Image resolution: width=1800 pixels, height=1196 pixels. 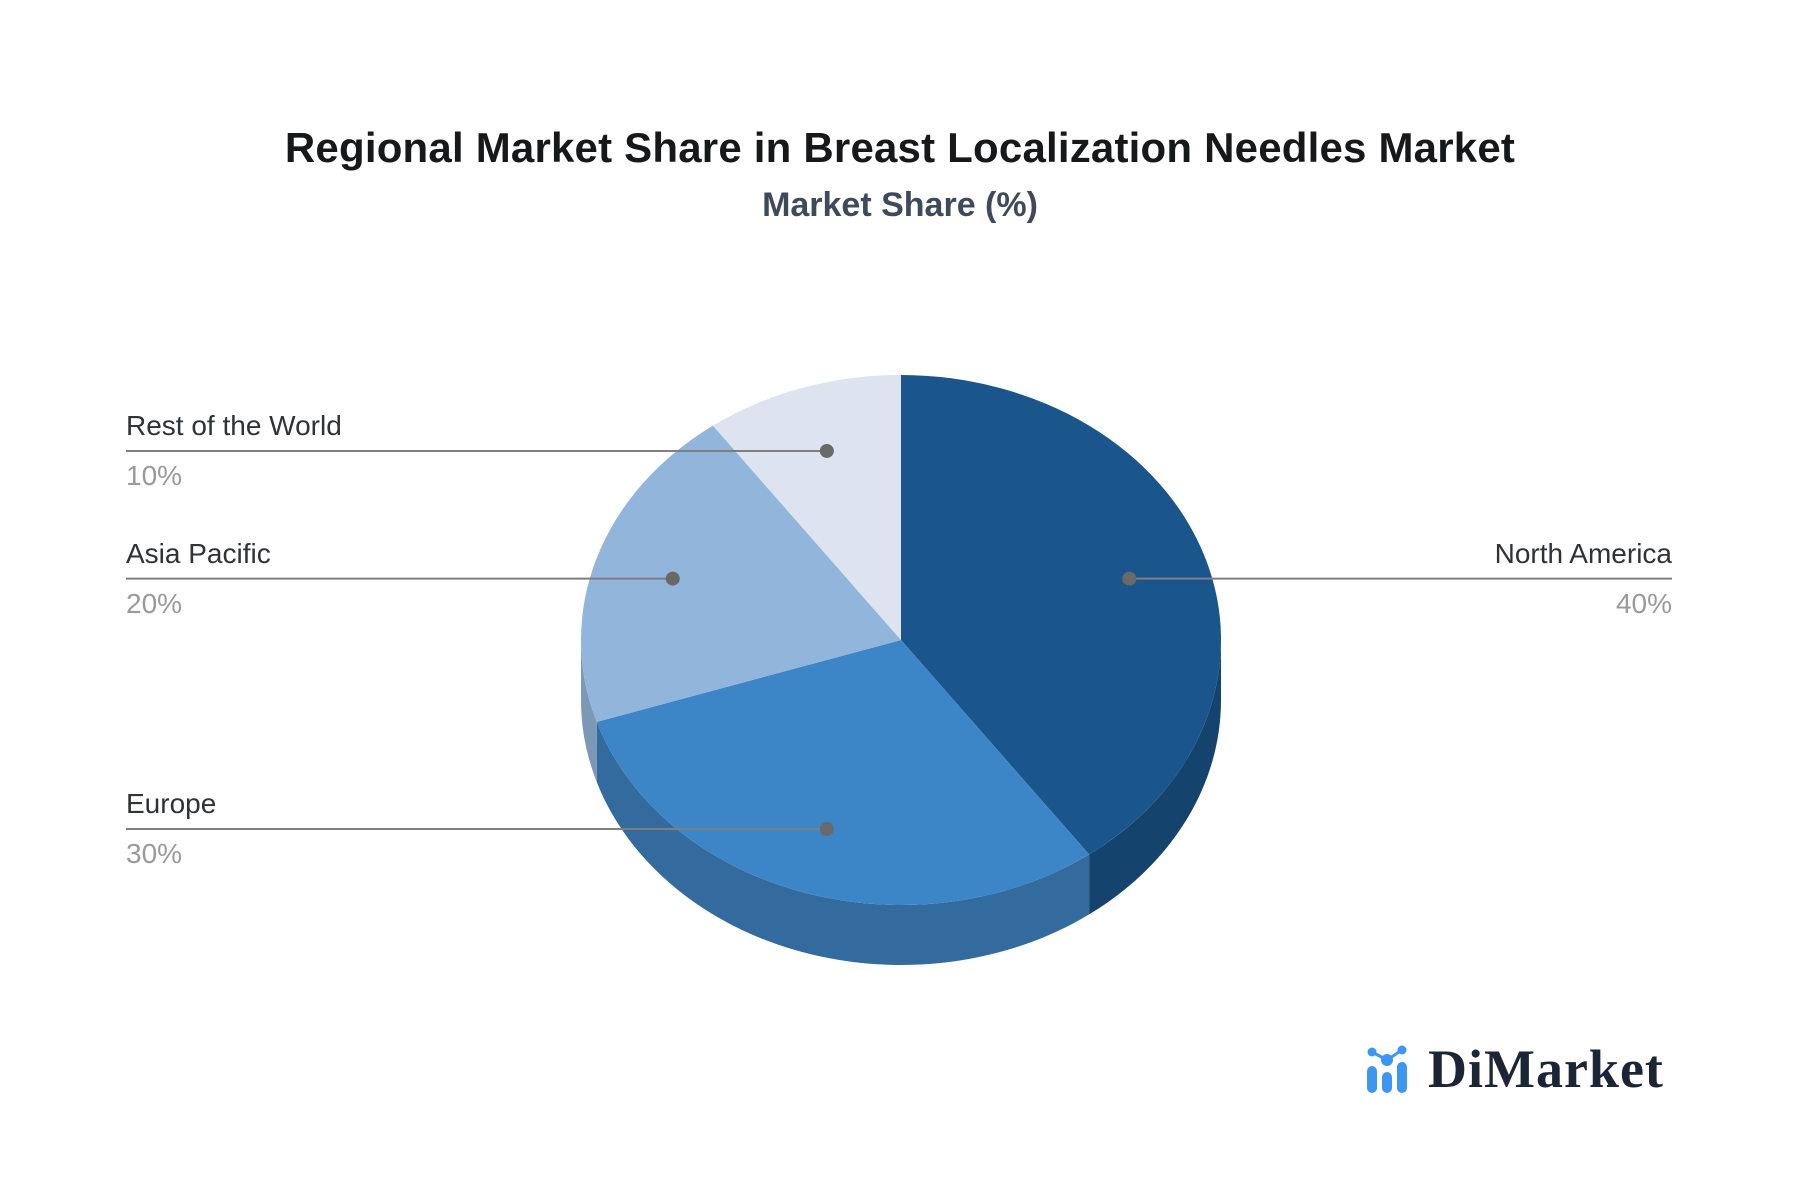 I want to click on bar-line-chart-icon, so click(x=1387, y=1069).